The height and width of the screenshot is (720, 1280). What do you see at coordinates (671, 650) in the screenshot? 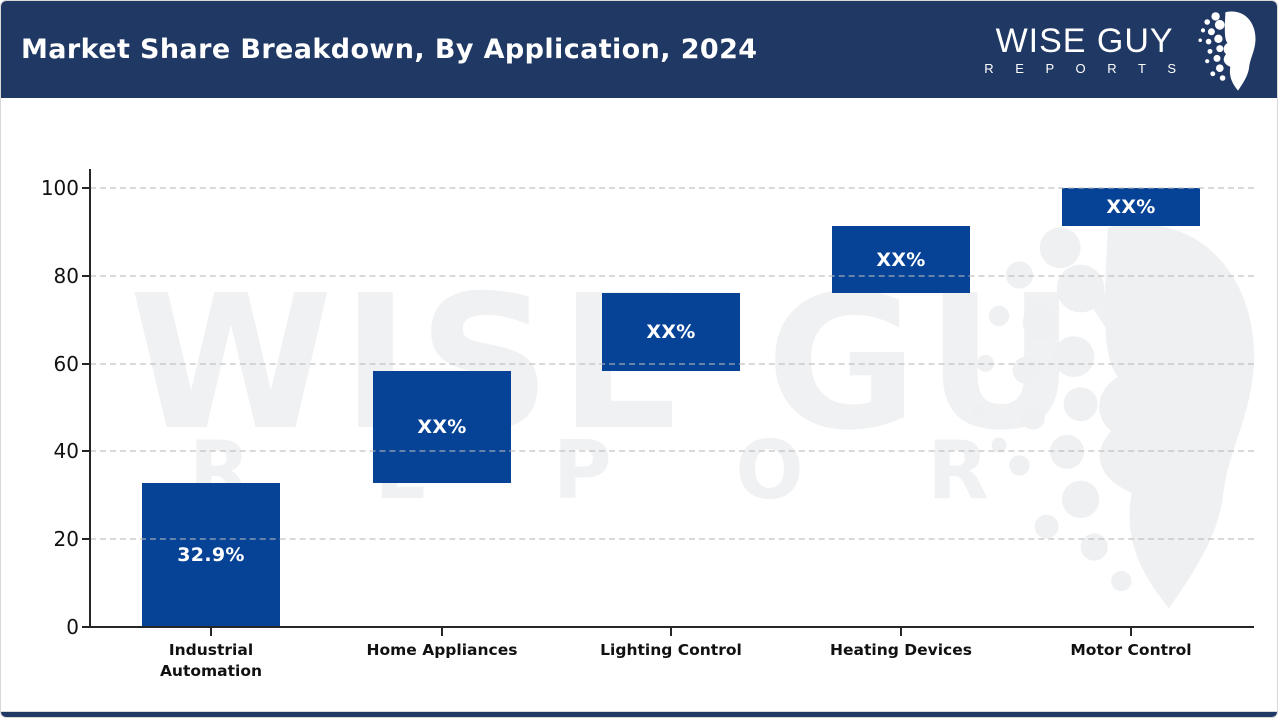
I see `x-tick-label: Lighting Control` at bounding box center [671, 650].